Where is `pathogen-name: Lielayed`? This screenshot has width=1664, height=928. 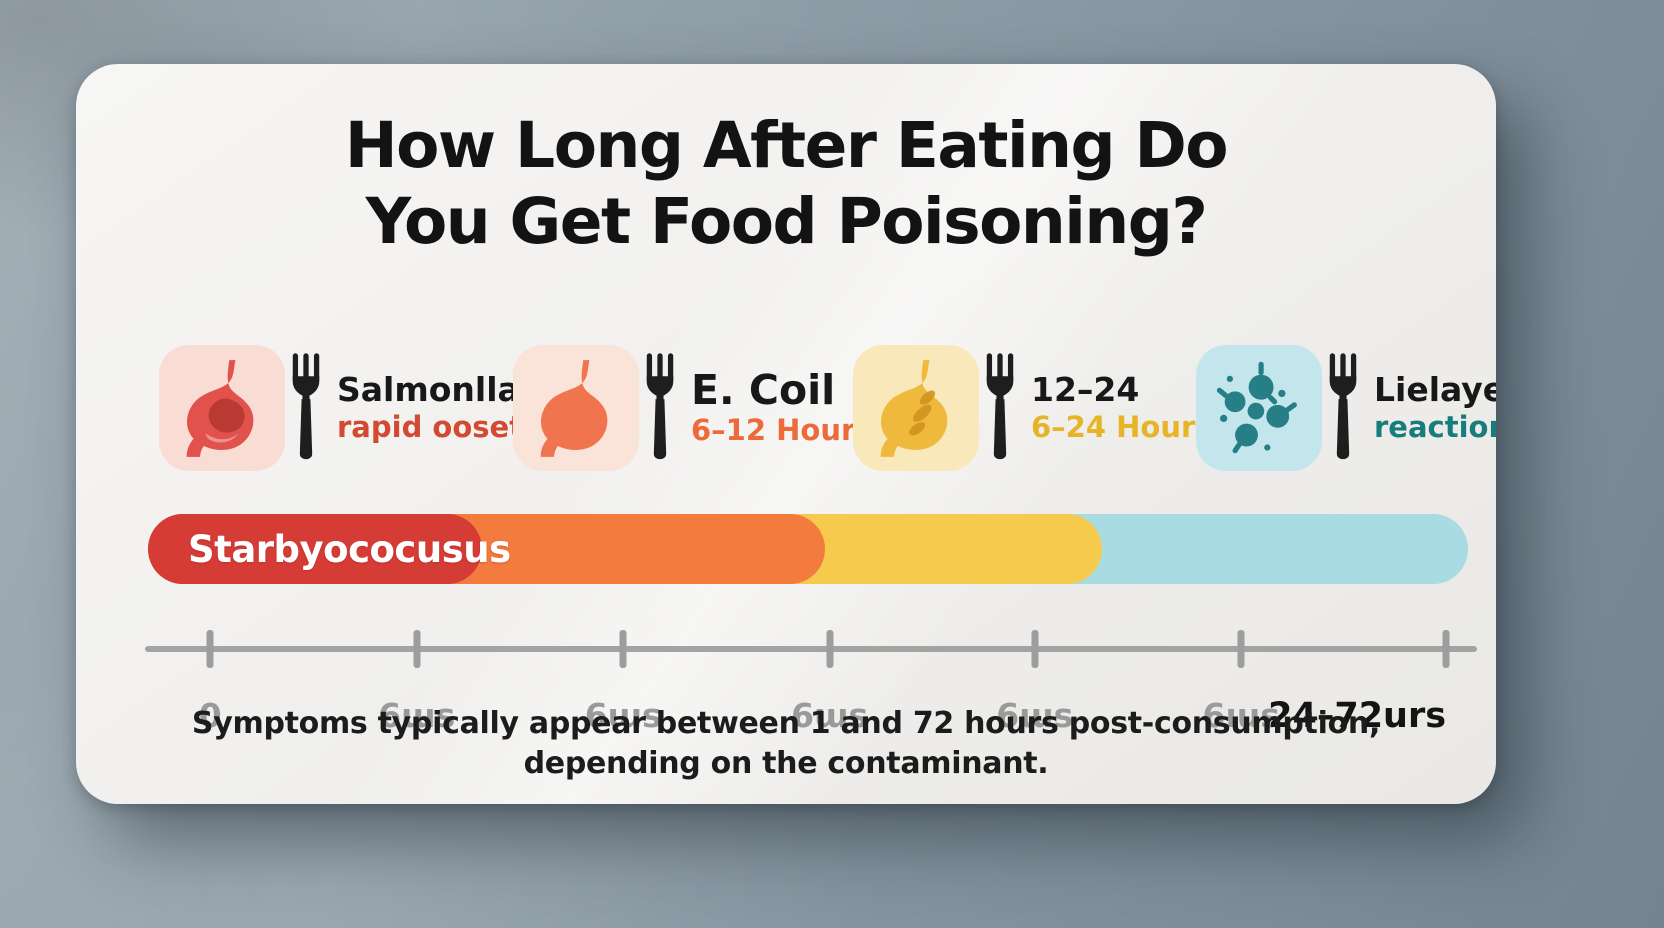
pathogen-name: Lielayed is located at coordinates (1435, 389).